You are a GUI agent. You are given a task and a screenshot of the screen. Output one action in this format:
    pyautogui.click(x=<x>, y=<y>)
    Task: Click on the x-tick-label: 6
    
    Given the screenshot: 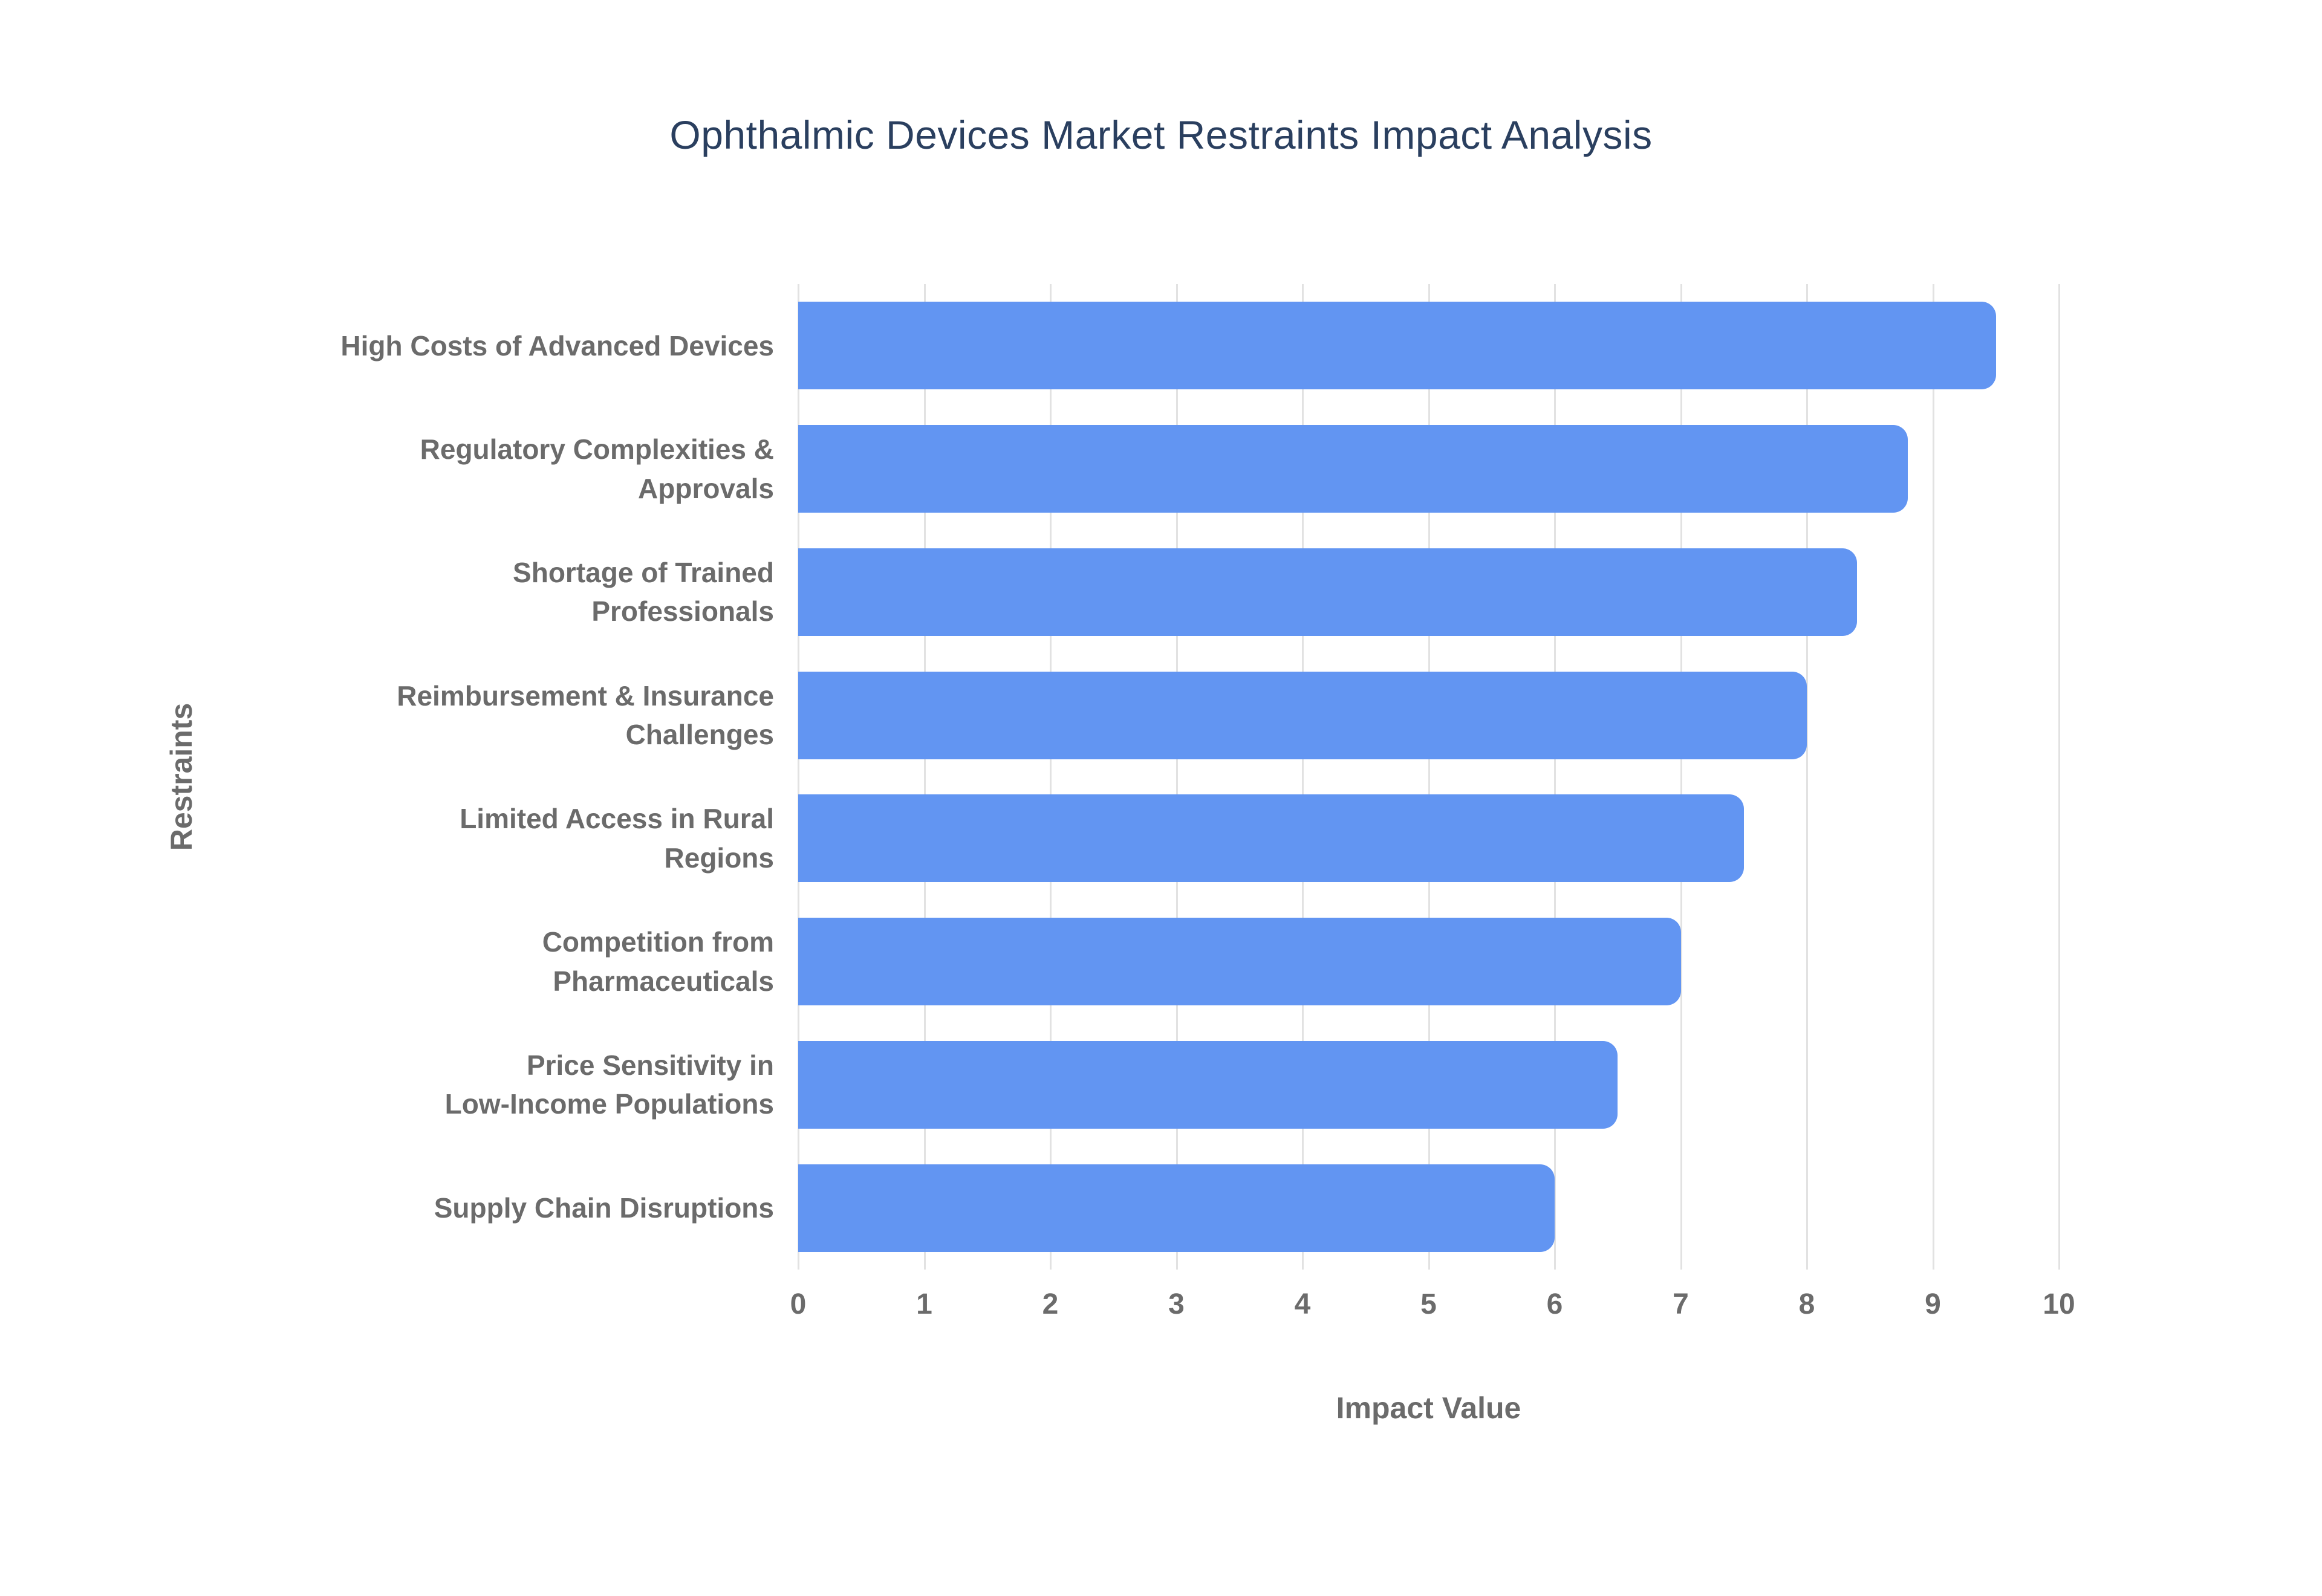 What is the action you would take?
    pyautogui.click(x=1554, y=1304)
    